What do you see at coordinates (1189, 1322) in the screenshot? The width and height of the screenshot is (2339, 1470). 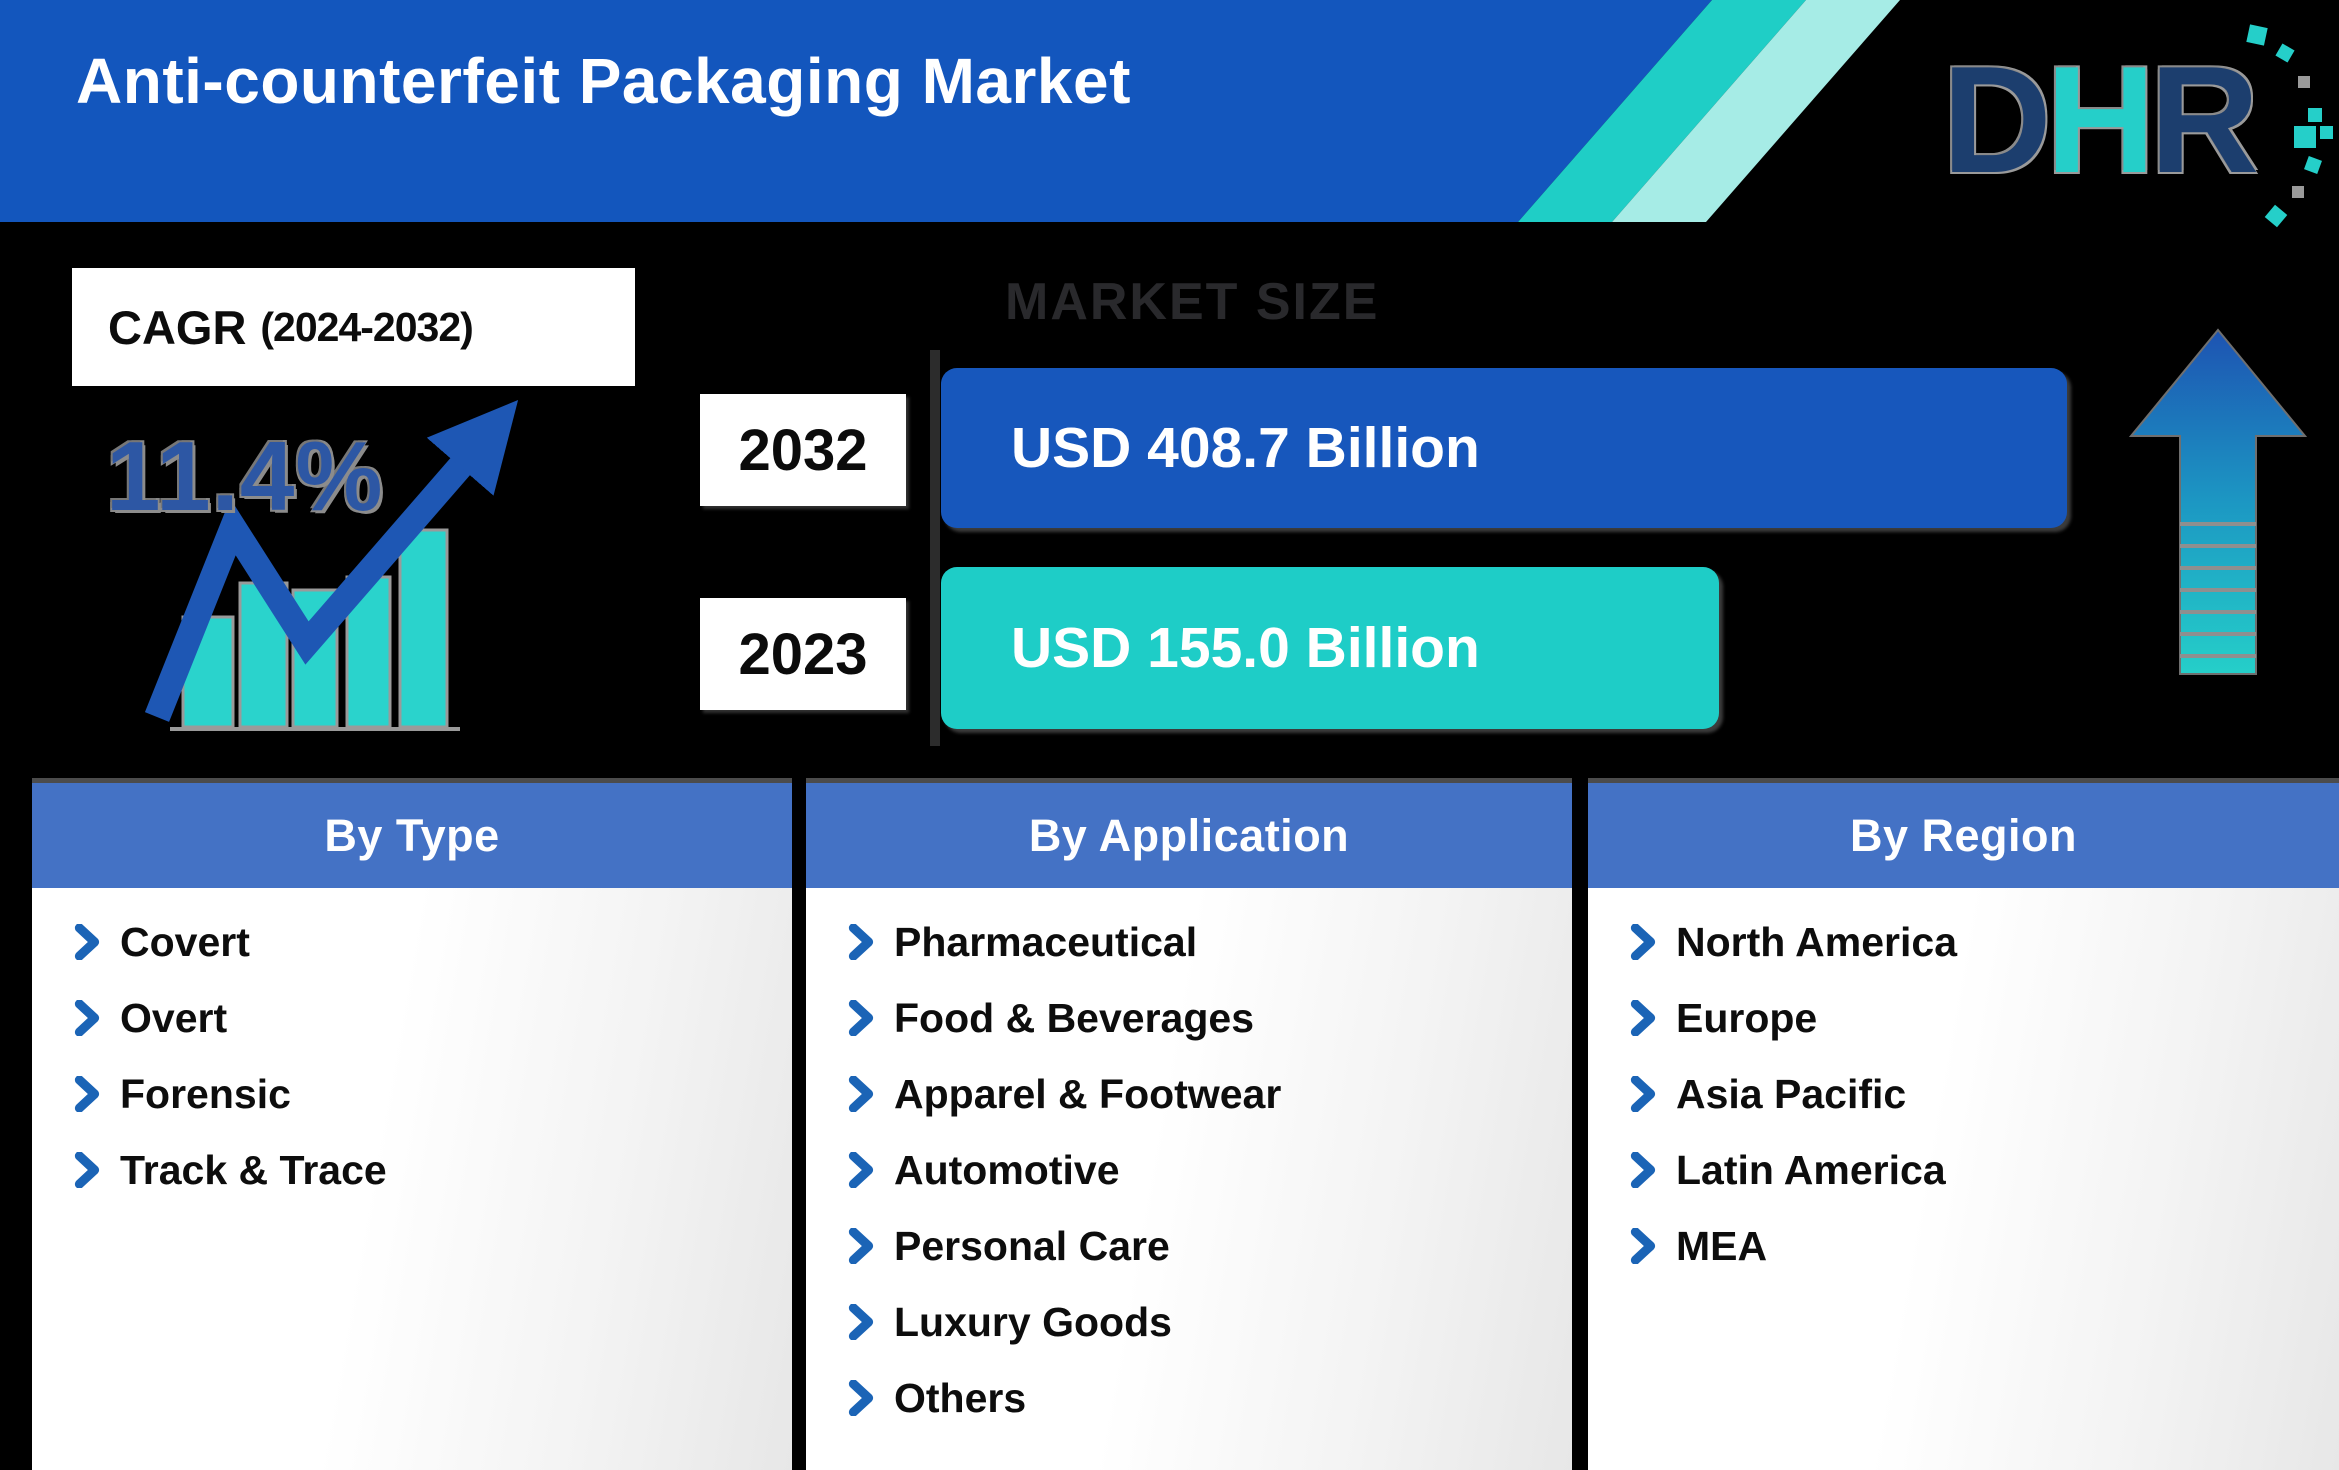 I see `list-item: Luxury Goods` at bounding box center [1189, 1322].